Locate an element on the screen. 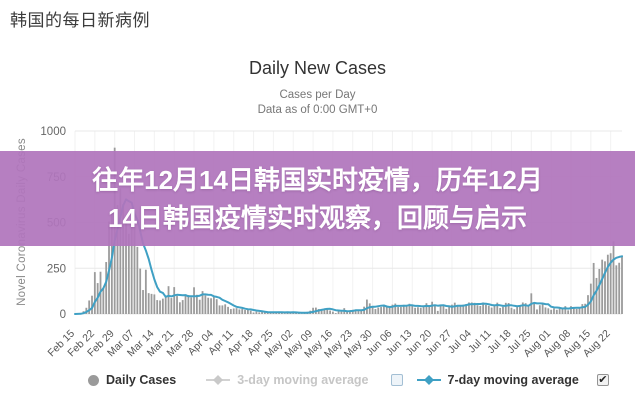 This screenshot has width=635, height=400. 3day-ma-checkbox is located at coordinates (396, 380).